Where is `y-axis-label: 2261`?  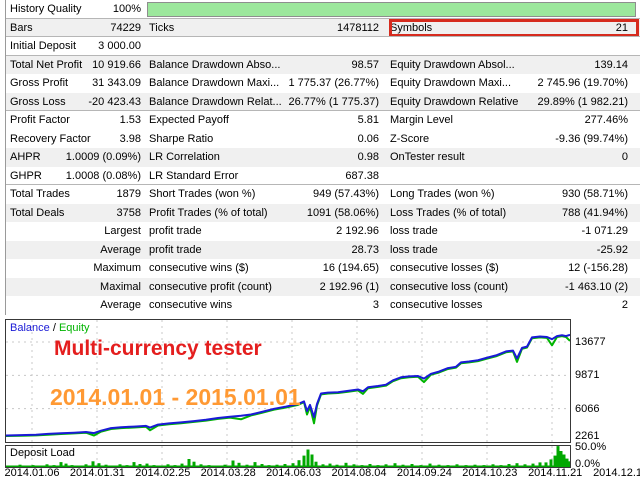
y-axis-label: 2261 is located at coordinates (587, 436).